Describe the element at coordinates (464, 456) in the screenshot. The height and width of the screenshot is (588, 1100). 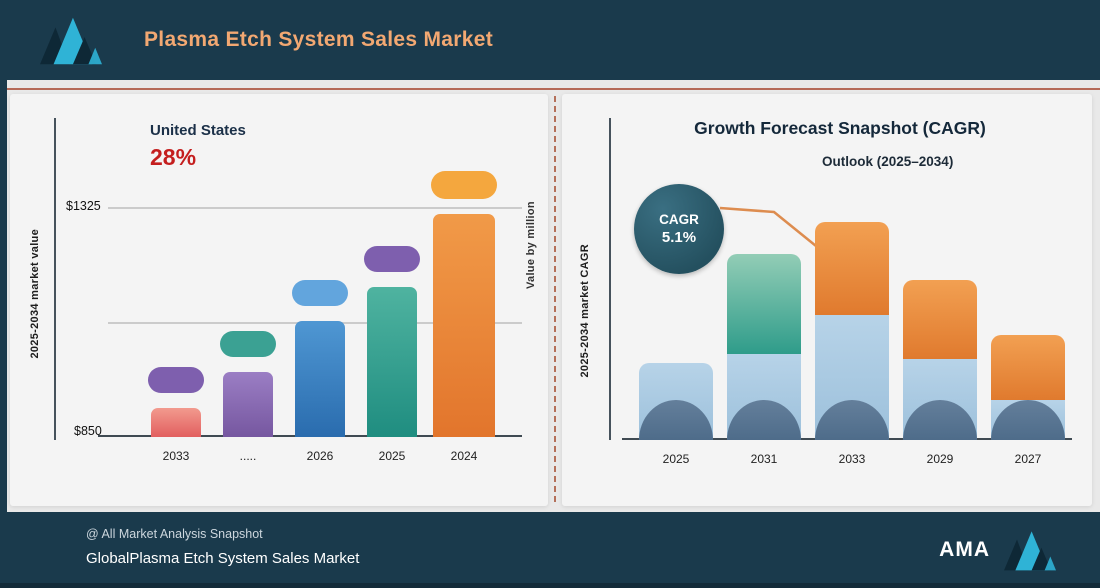
I see `x-axis-label: 2024` at that location.